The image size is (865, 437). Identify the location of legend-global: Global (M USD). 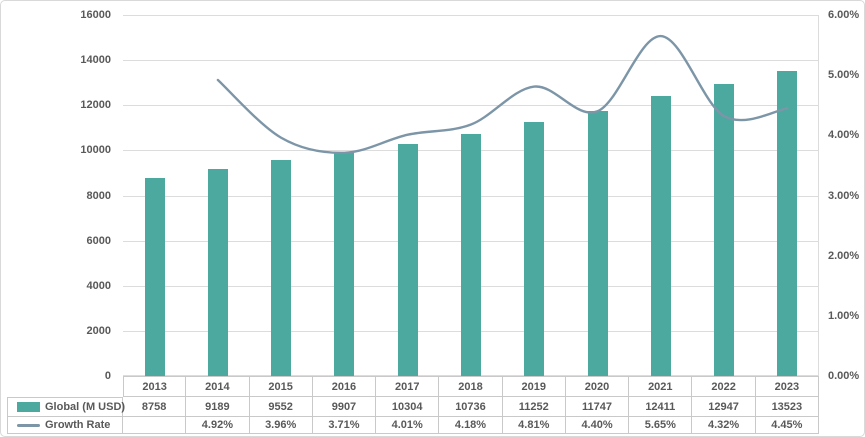
(66, 407).